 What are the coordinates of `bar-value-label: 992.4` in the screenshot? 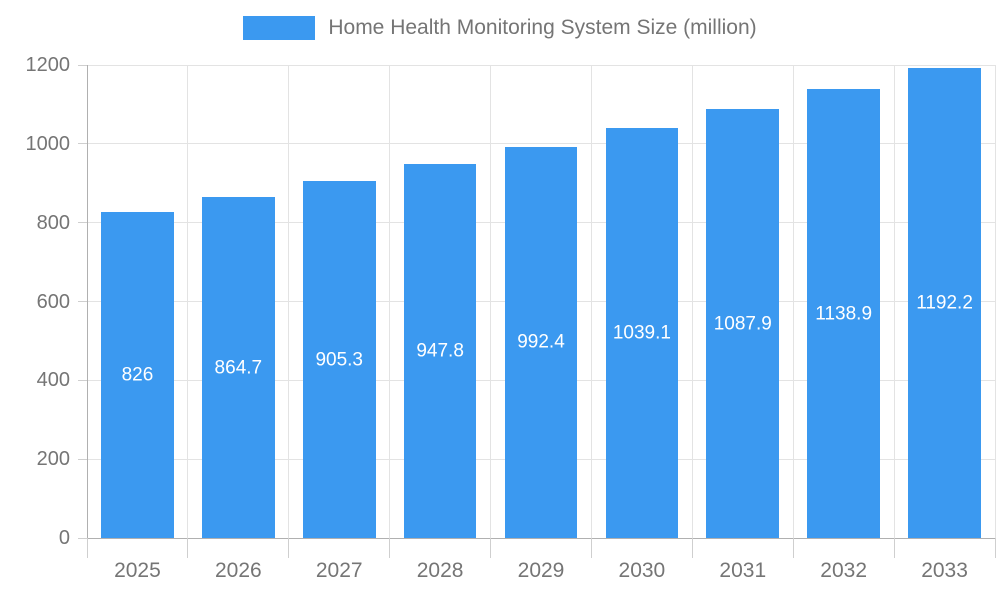 It's located at (541, 342).